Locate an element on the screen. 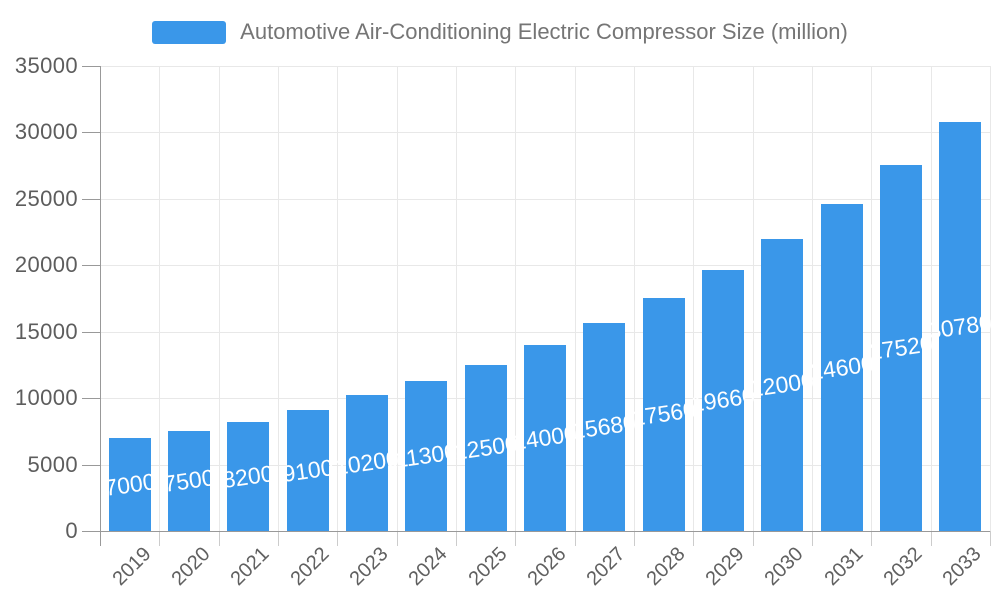 The image size is (1000, 600). x-tick-label: 2028 is located at coordinates (666, 567).